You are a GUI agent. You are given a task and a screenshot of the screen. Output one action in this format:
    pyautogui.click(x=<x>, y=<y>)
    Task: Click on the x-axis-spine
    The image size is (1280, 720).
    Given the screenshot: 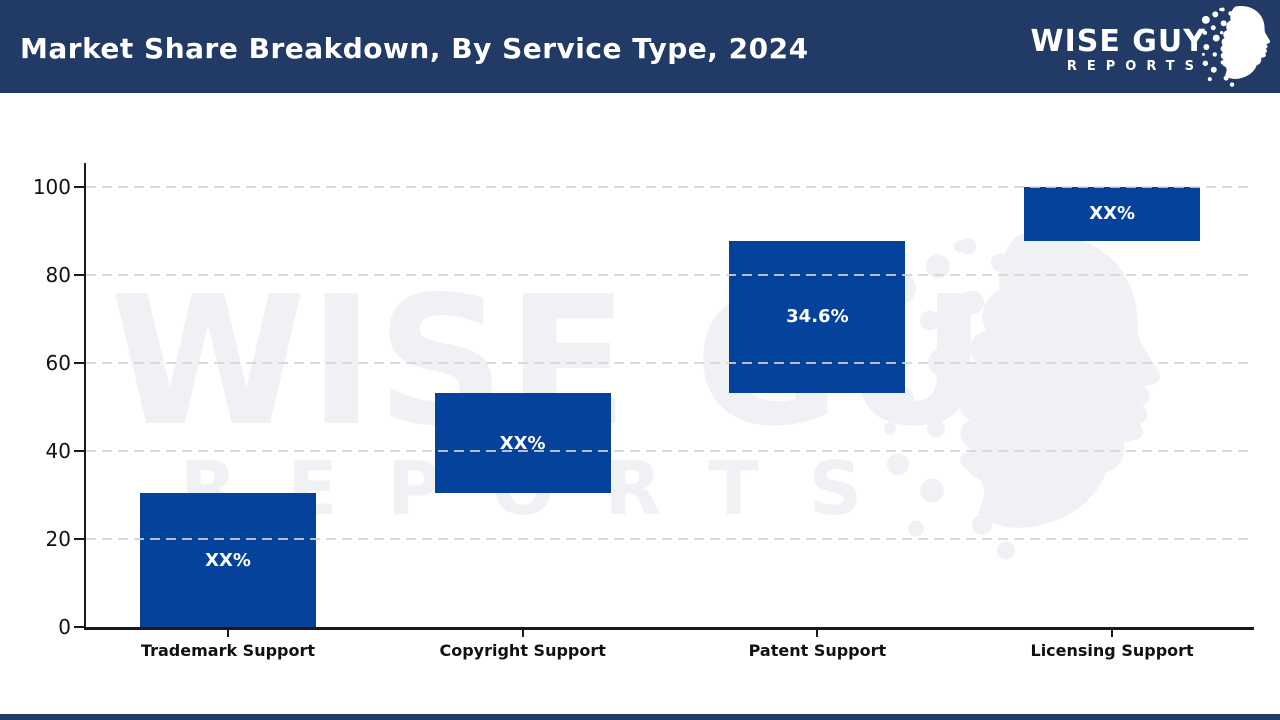 What is the action you would take?
    pyautogui.click(x=669, y=628)
    